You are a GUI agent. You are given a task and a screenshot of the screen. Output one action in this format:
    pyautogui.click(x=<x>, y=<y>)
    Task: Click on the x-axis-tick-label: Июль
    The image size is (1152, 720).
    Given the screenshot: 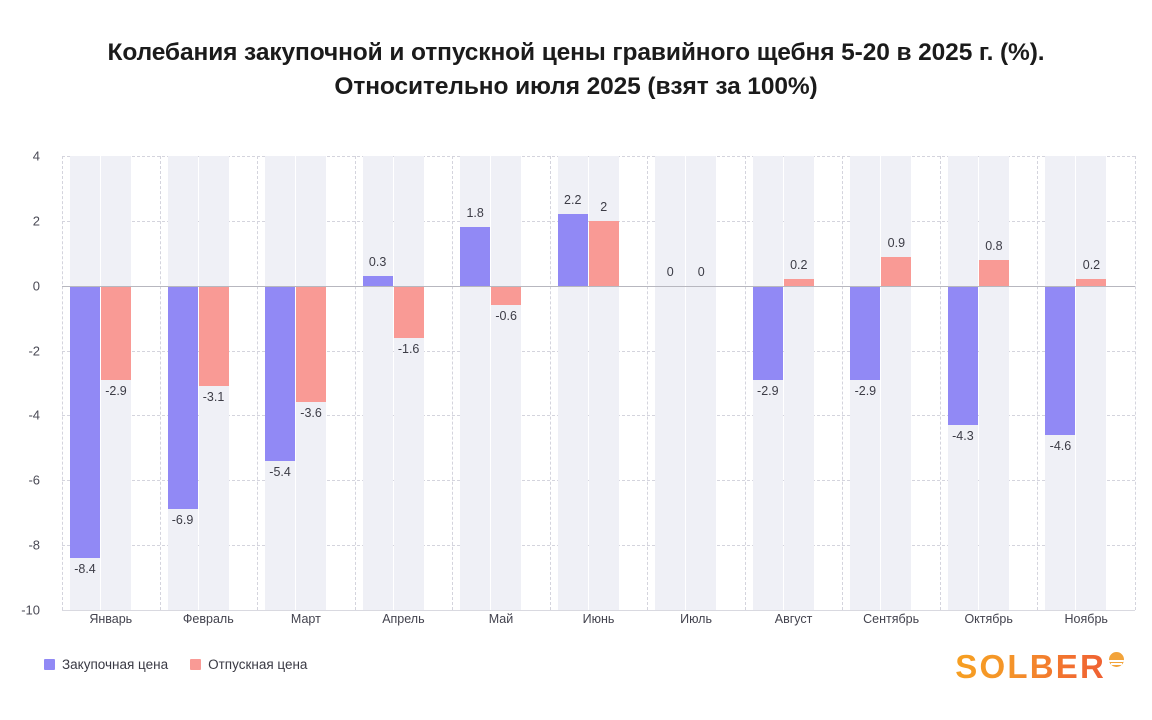 What is the action you would take?
    pyautogui.click(x=696, y=619)
    